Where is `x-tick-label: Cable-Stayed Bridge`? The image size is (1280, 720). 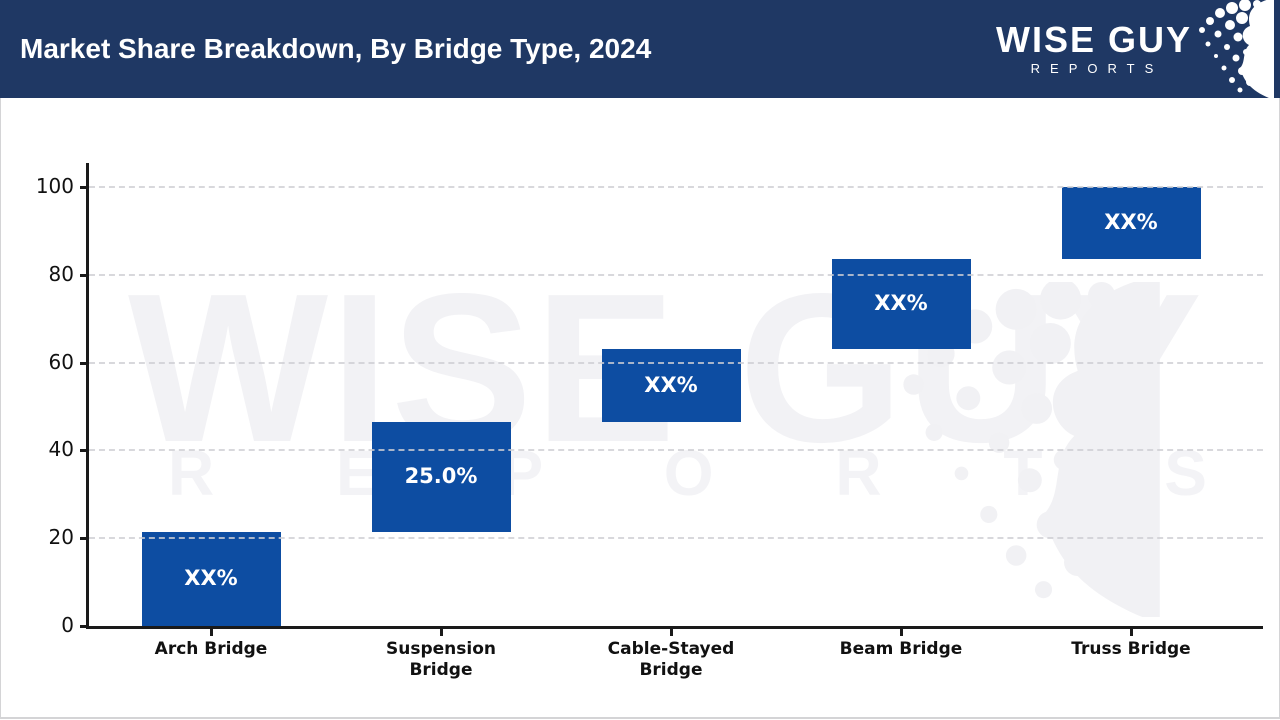
x-tick-label: Cable-Stayed Bridge is located at coordinates (671, 659).